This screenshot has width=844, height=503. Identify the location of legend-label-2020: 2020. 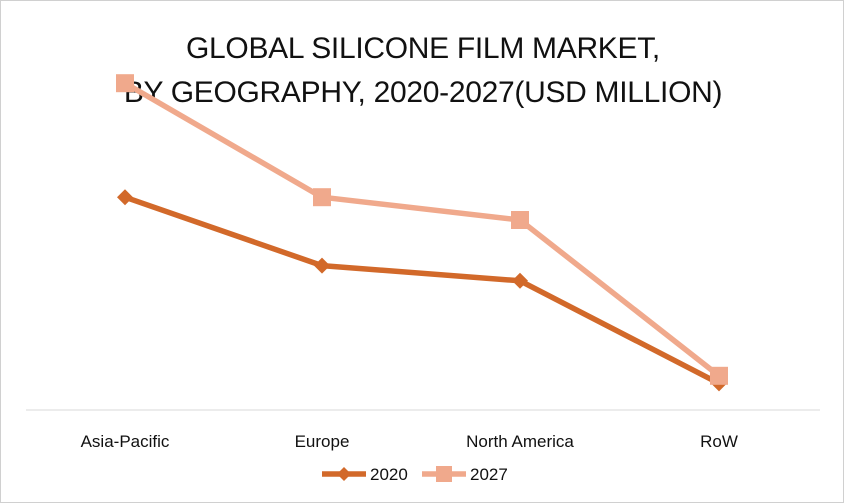
(389, 474).